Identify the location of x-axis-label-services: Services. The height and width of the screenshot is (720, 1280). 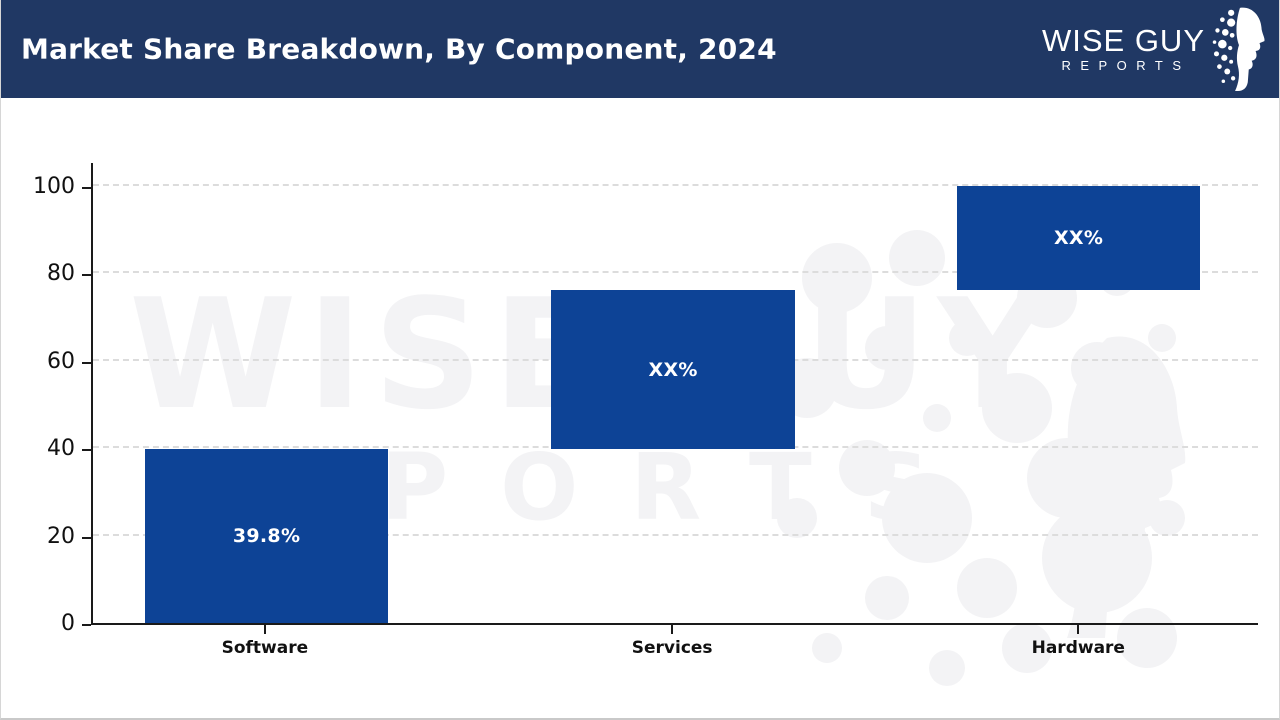
(672, 648).